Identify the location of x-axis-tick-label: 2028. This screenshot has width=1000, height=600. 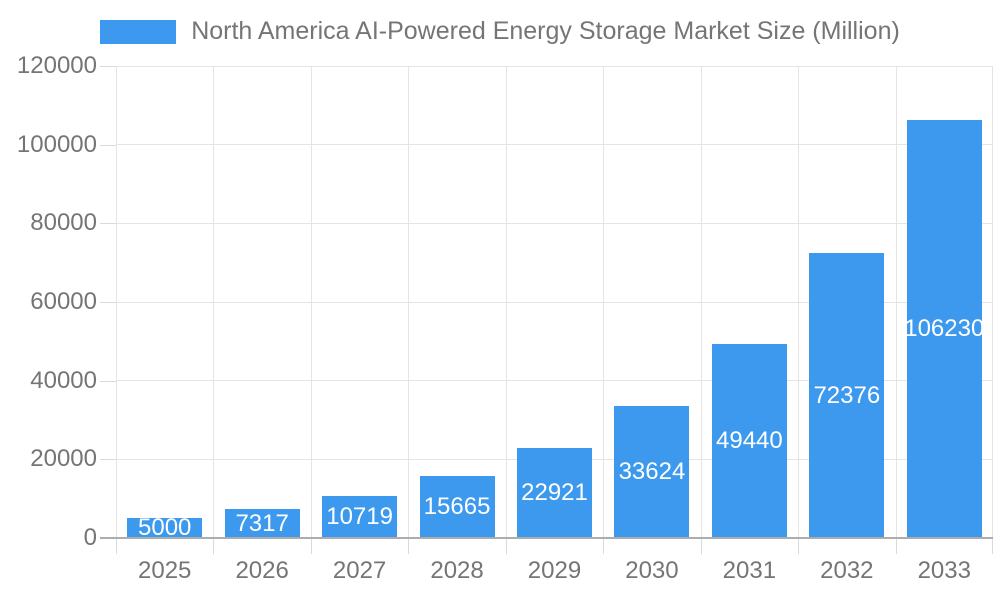
(457, 570).